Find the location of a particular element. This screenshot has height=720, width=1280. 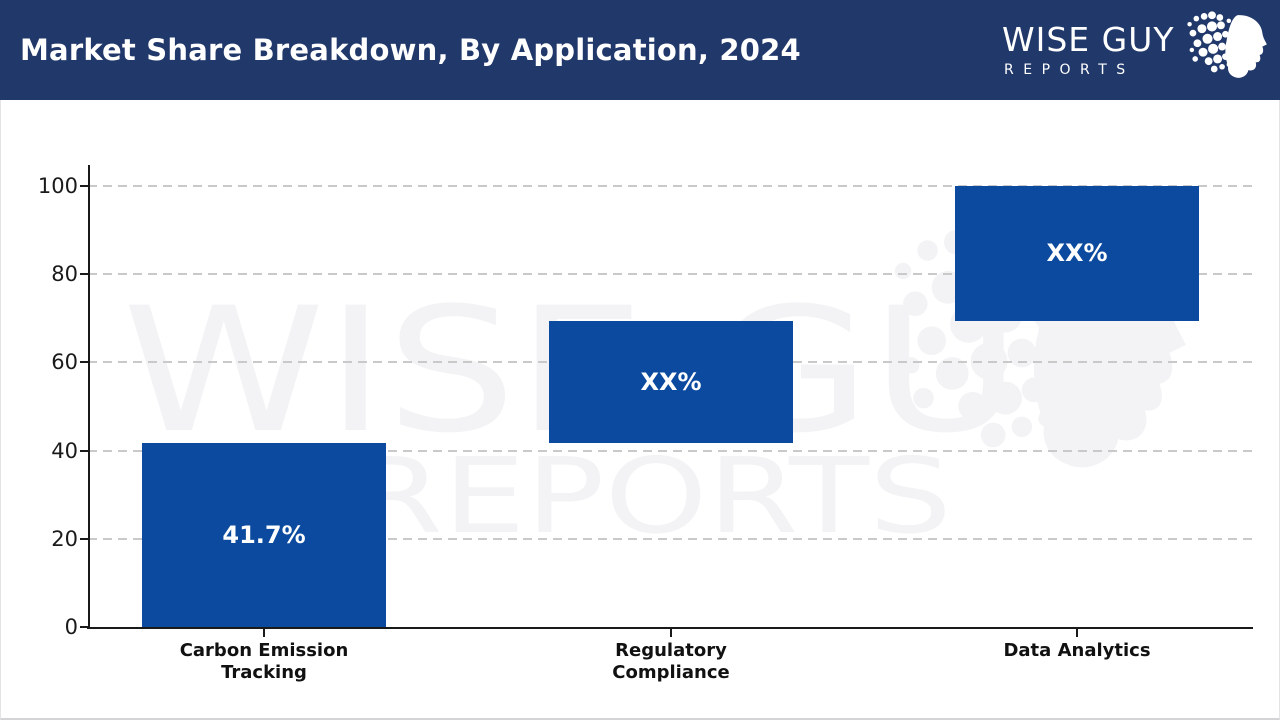

y-tick-label: 20 is located at coordinates (64, 538).